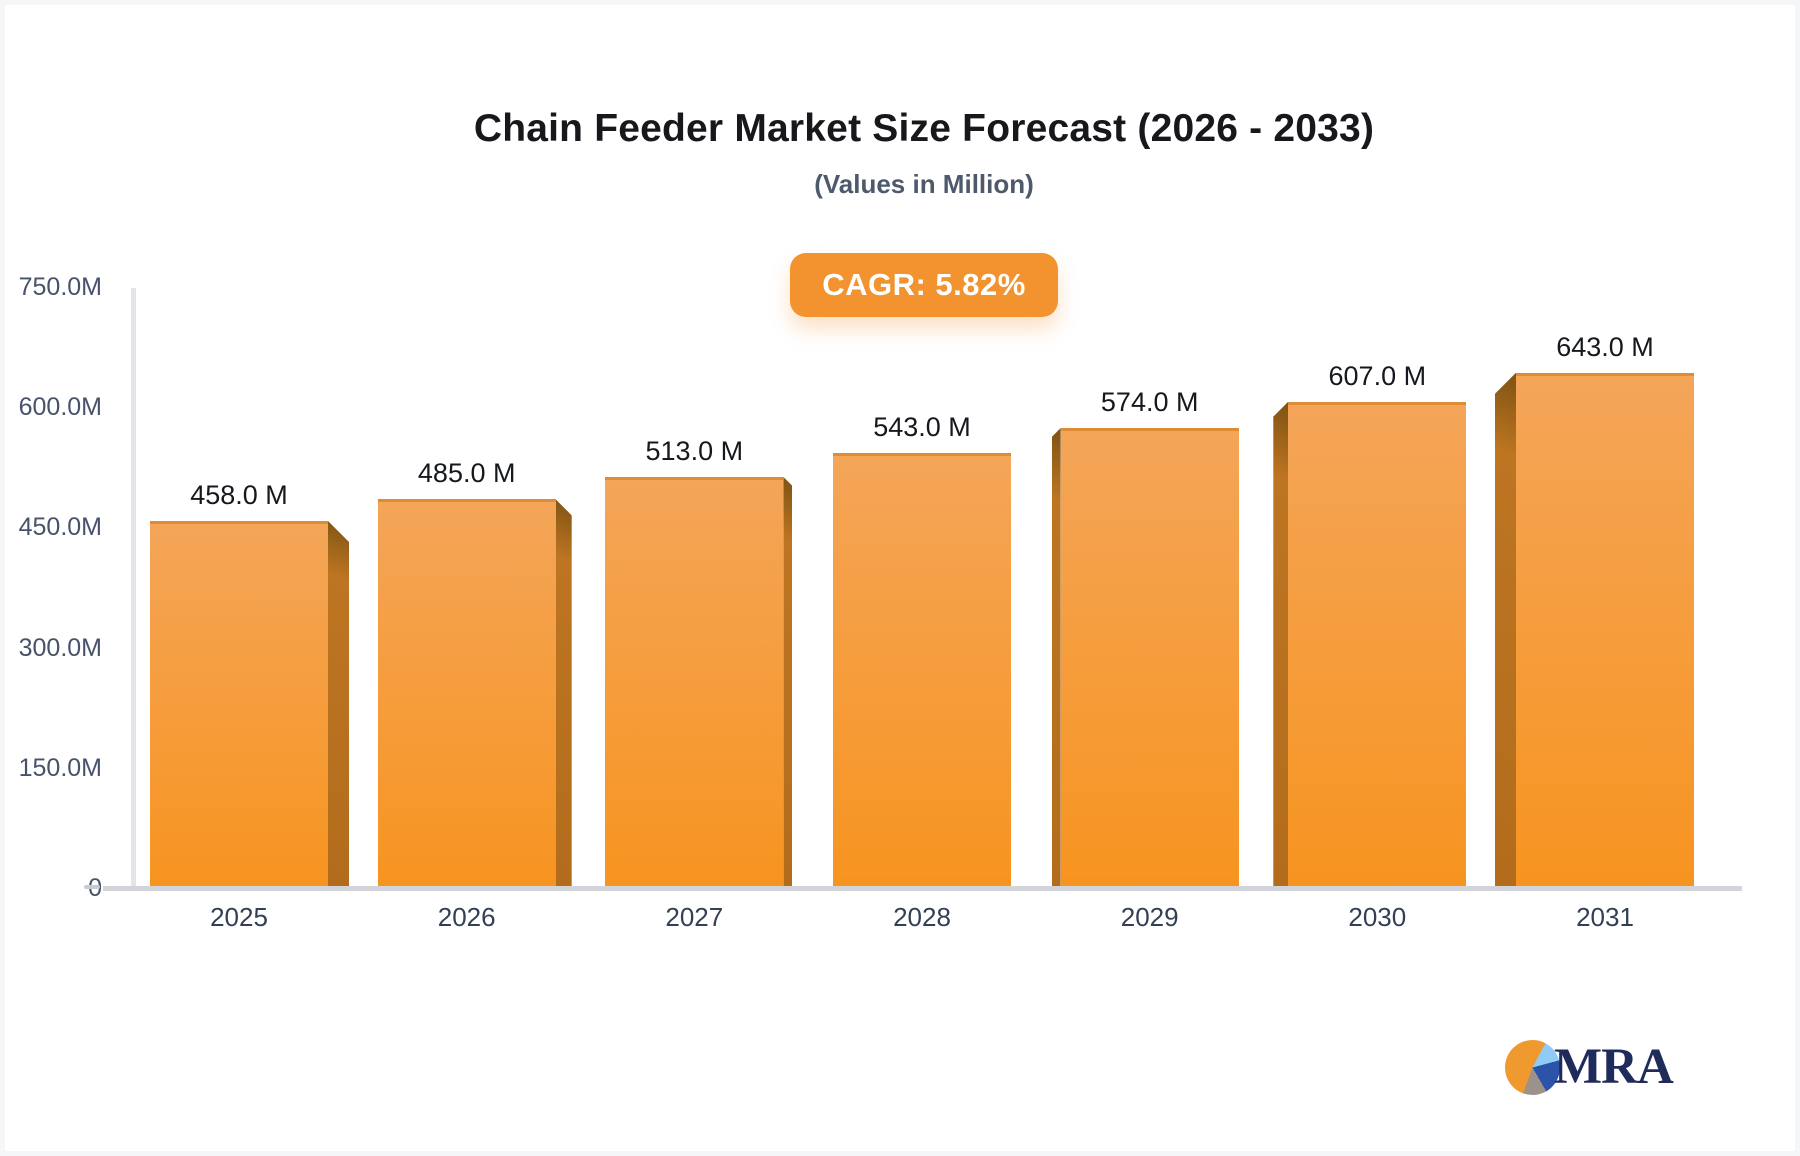  I want to click on x-axis-tick-label: 2029, so click(1149, 917).